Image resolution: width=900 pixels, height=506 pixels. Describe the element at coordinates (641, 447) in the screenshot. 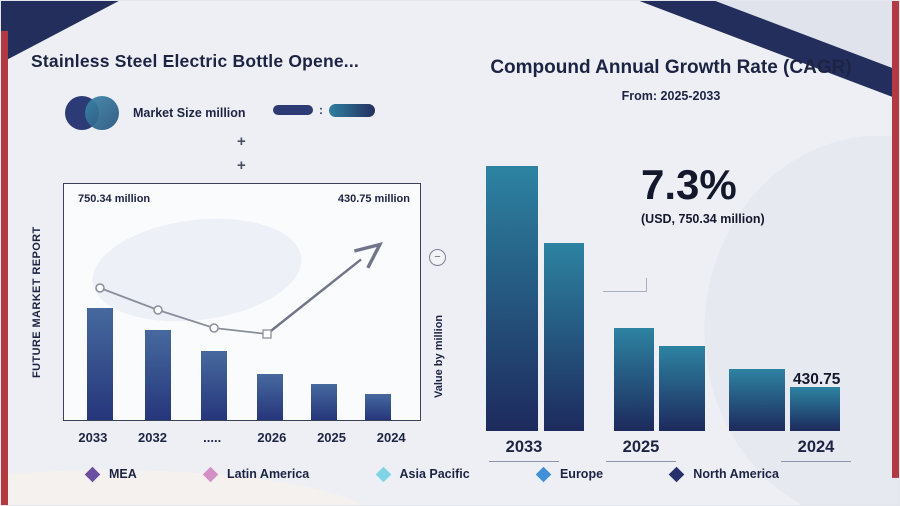

I see `year-label: 2025` at that location.